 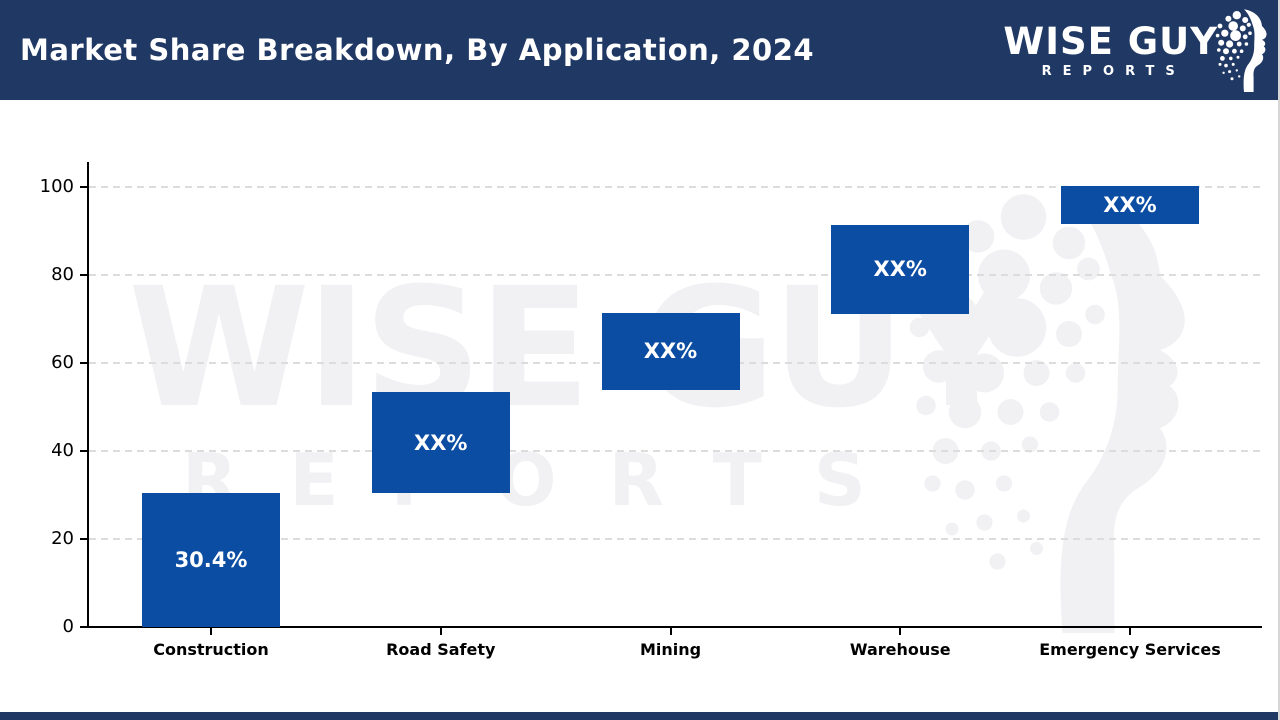 I want to click on ytick-label-20: 20, so click(x=62, y=538).